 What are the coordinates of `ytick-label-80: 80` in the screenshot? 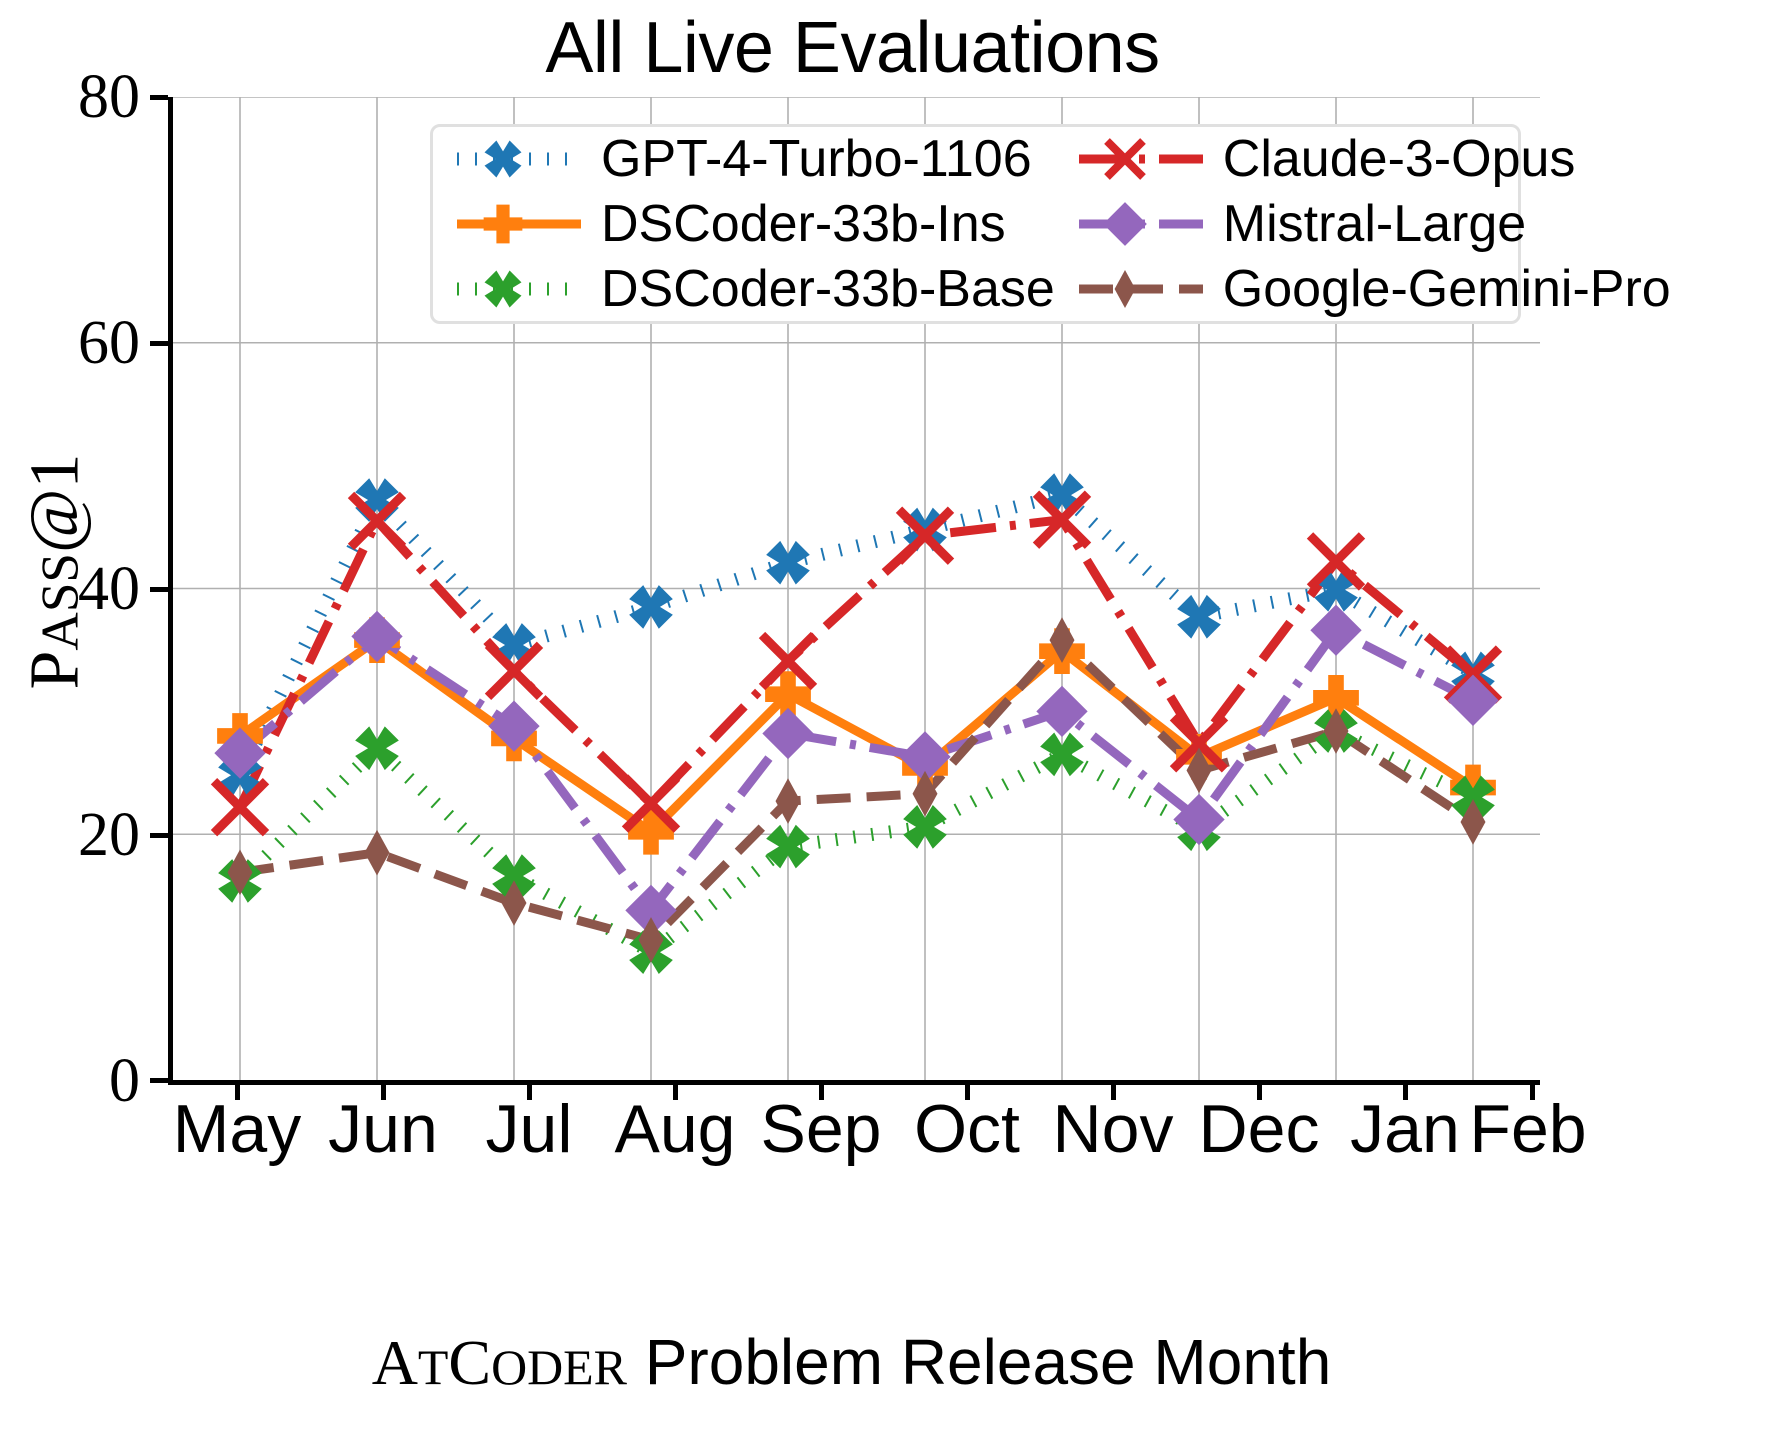 It's located at (109, 97).